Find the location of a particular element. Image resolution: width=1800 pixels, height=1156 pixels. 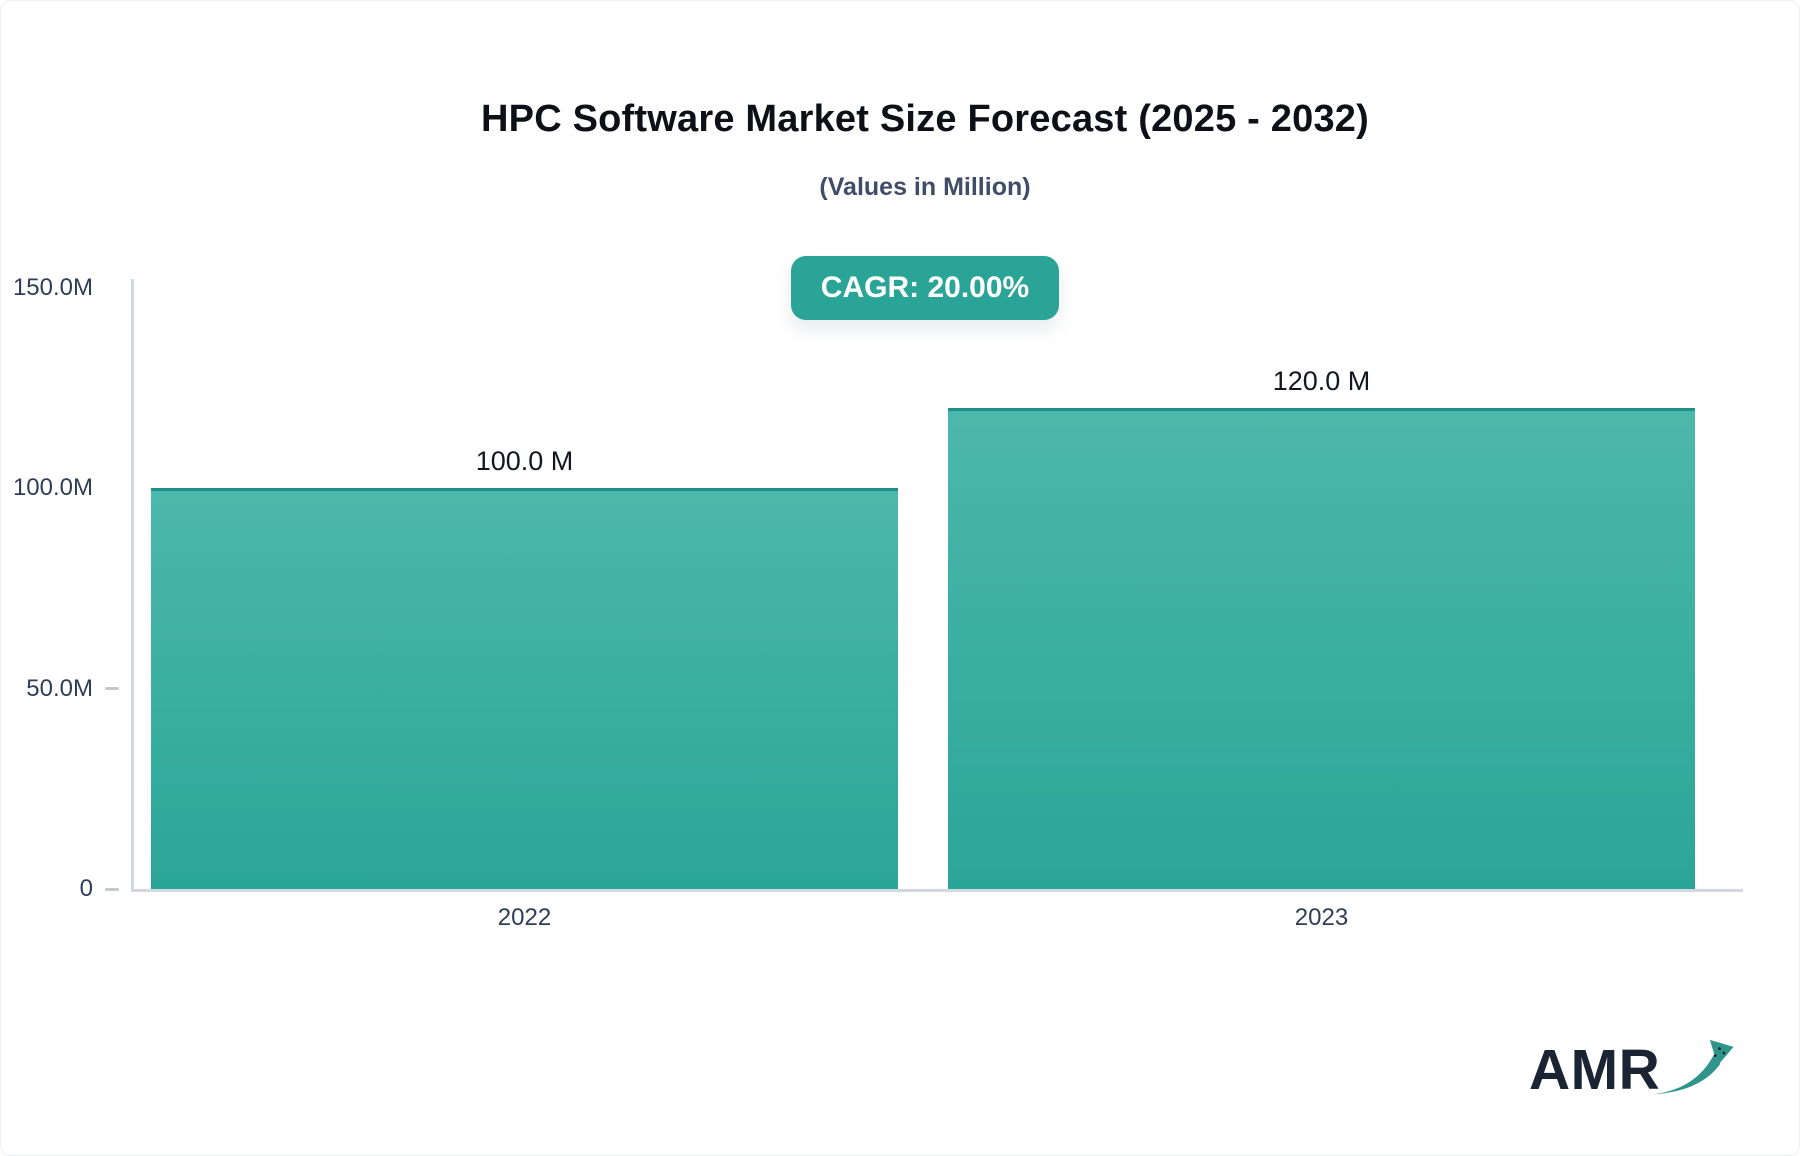

amr-logo: AMR is located at coordinates (1633, 1070).